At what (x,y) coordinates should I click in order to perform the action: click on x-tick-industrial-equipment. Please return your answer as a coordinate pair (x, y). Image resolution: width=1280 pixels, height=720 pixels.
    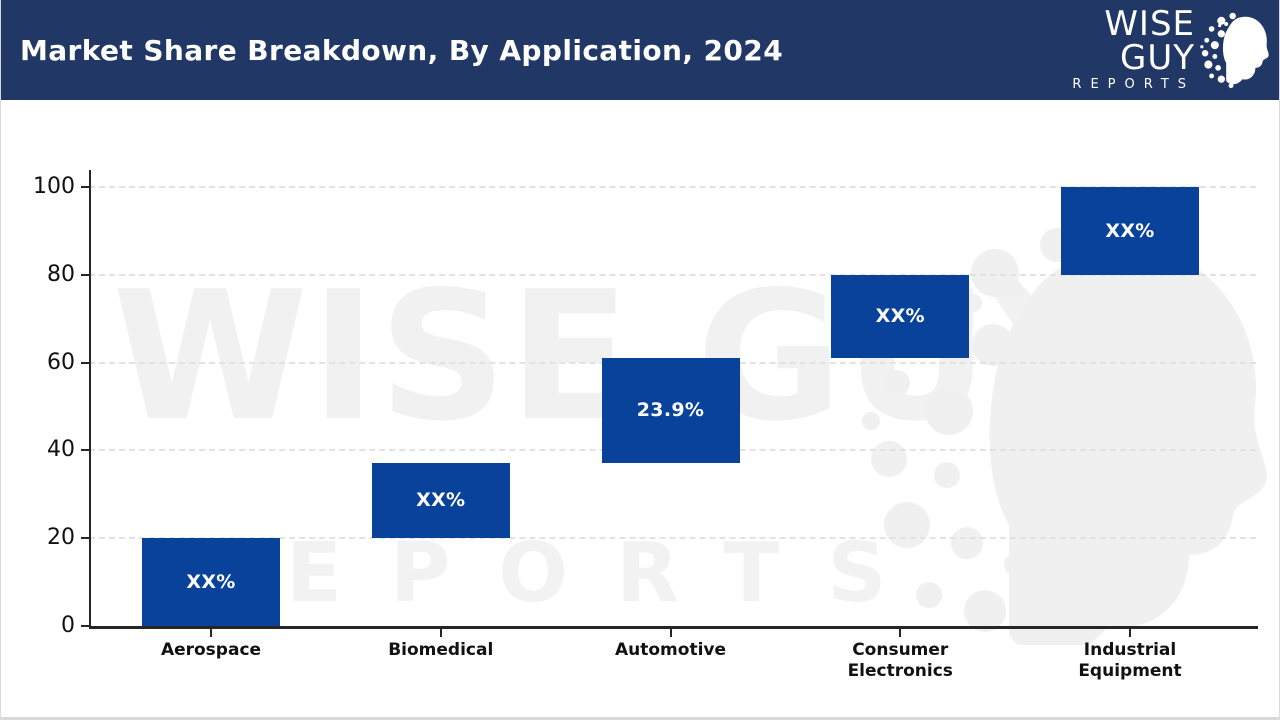
    Looking at the image, I should click on (1130, 633).